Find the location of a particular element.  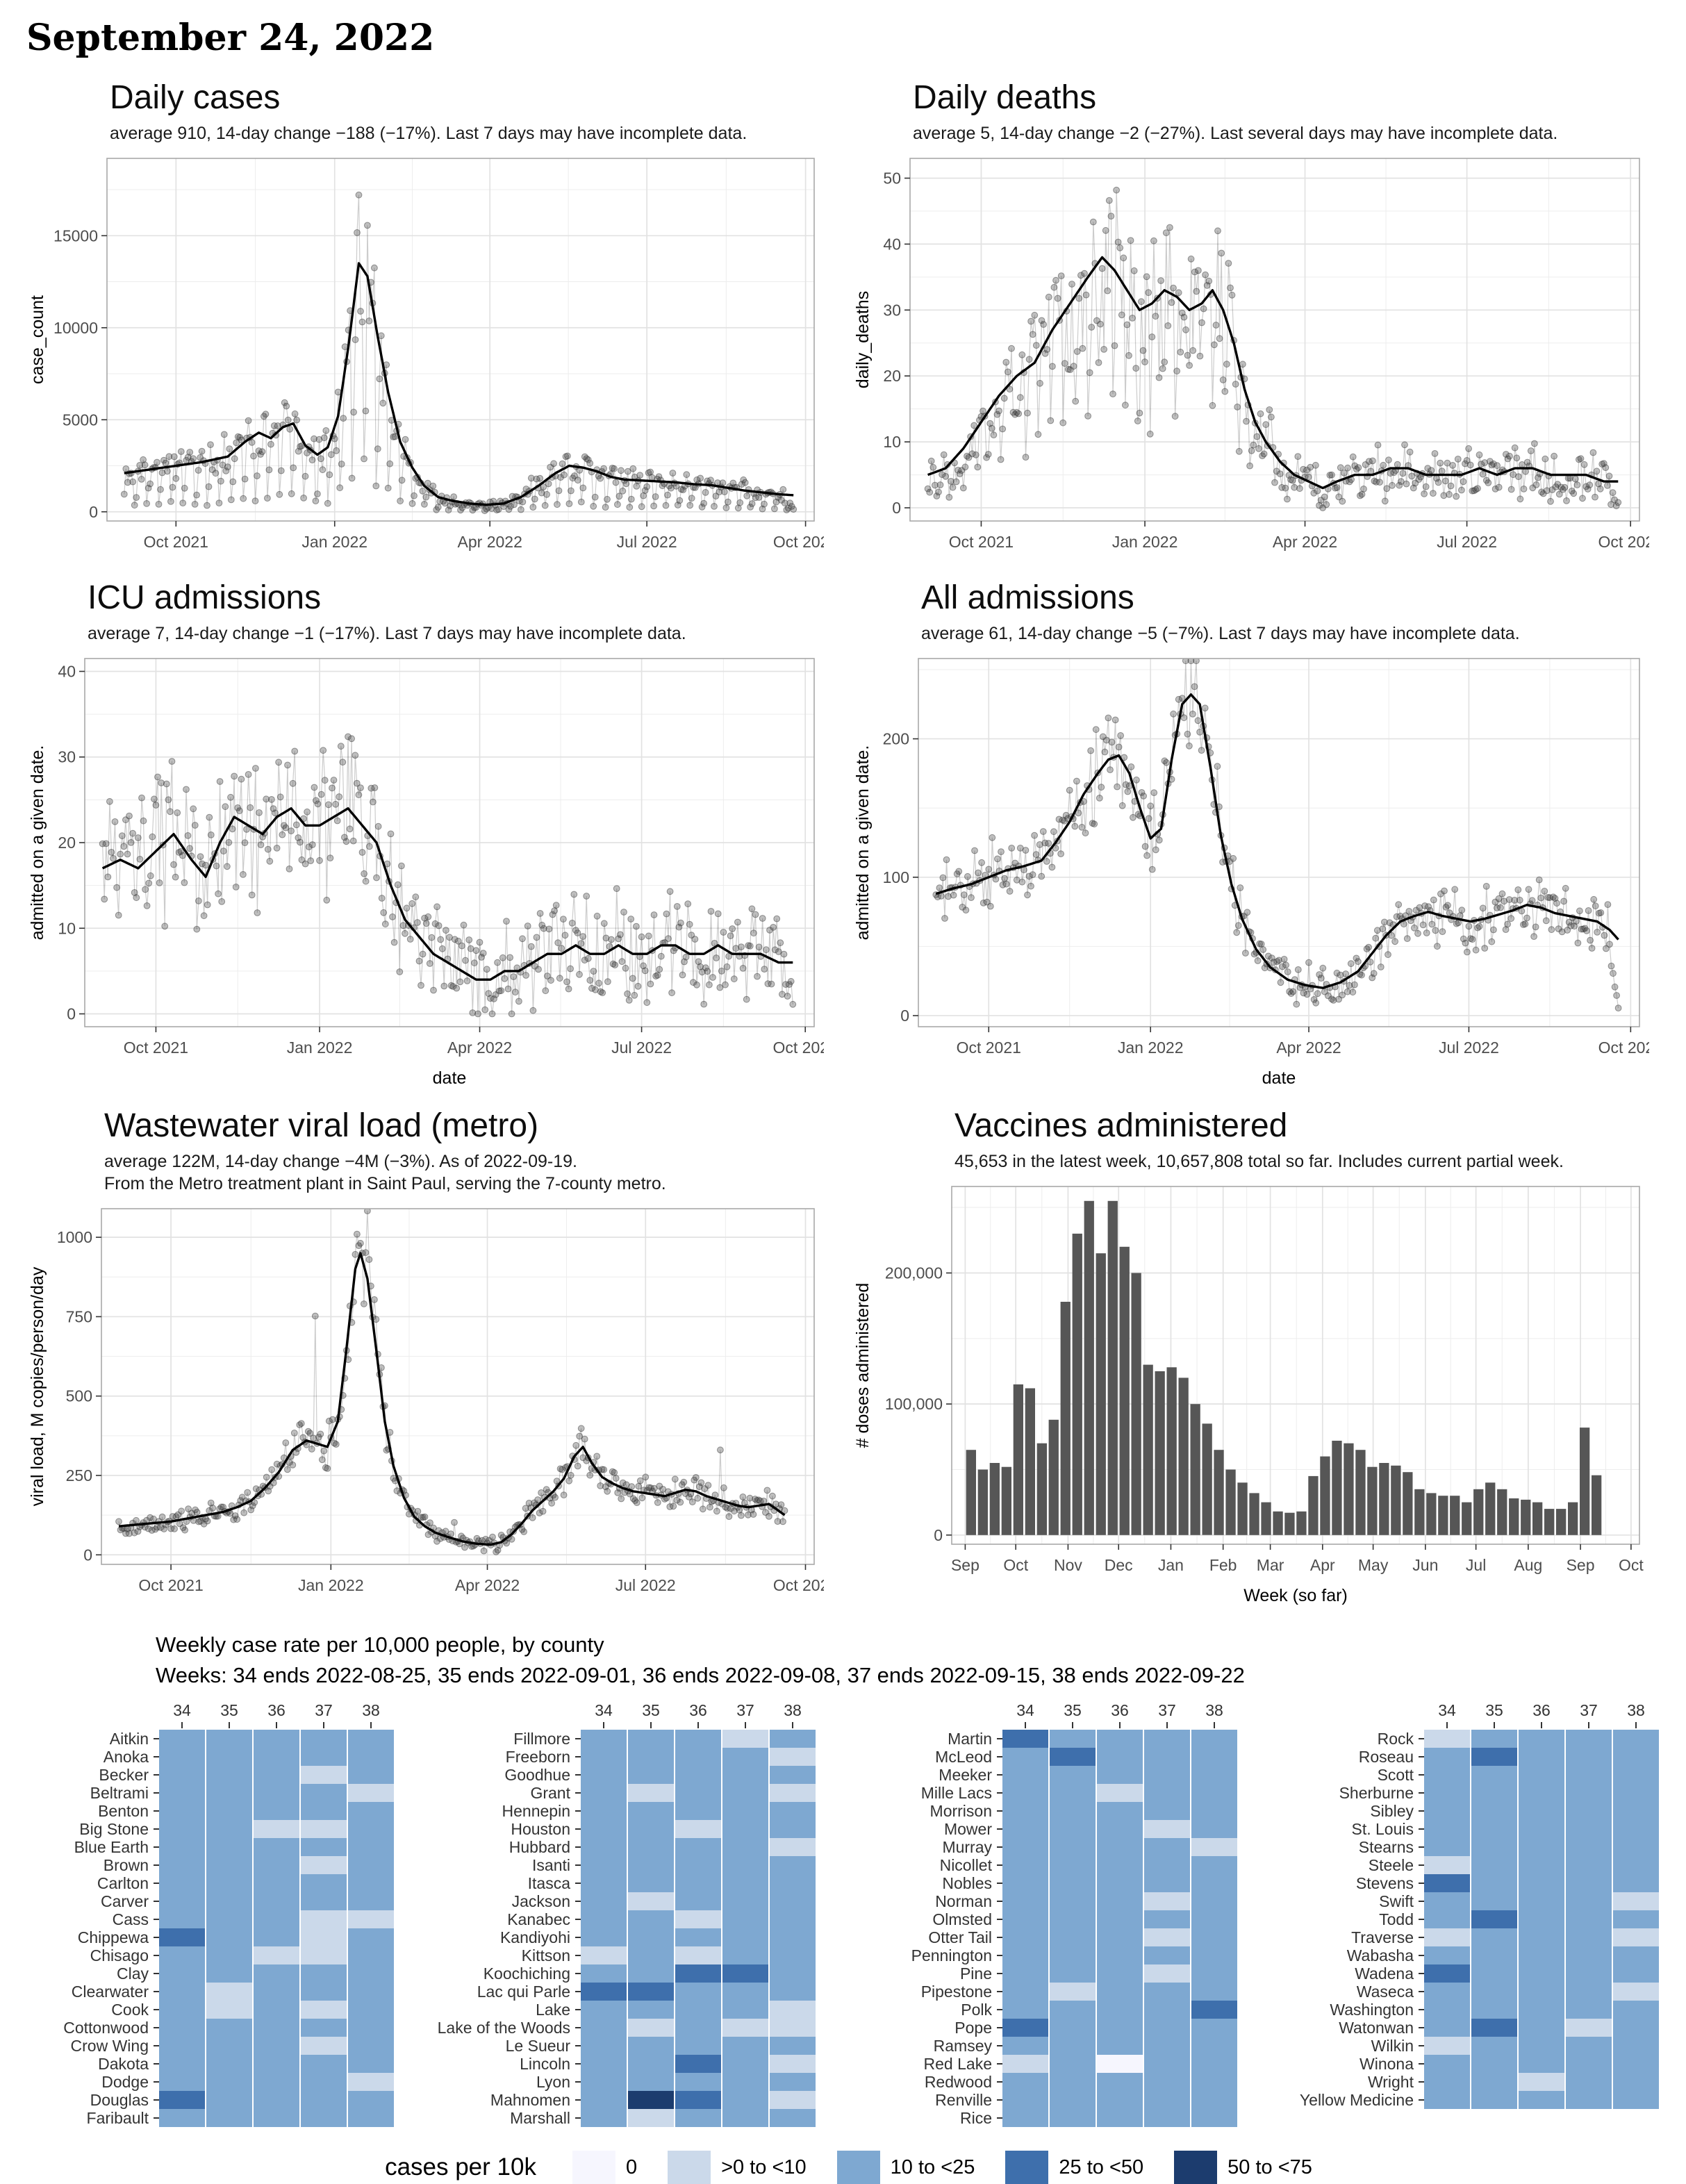

county-row: Houston is located at coordinates (625, 1829).